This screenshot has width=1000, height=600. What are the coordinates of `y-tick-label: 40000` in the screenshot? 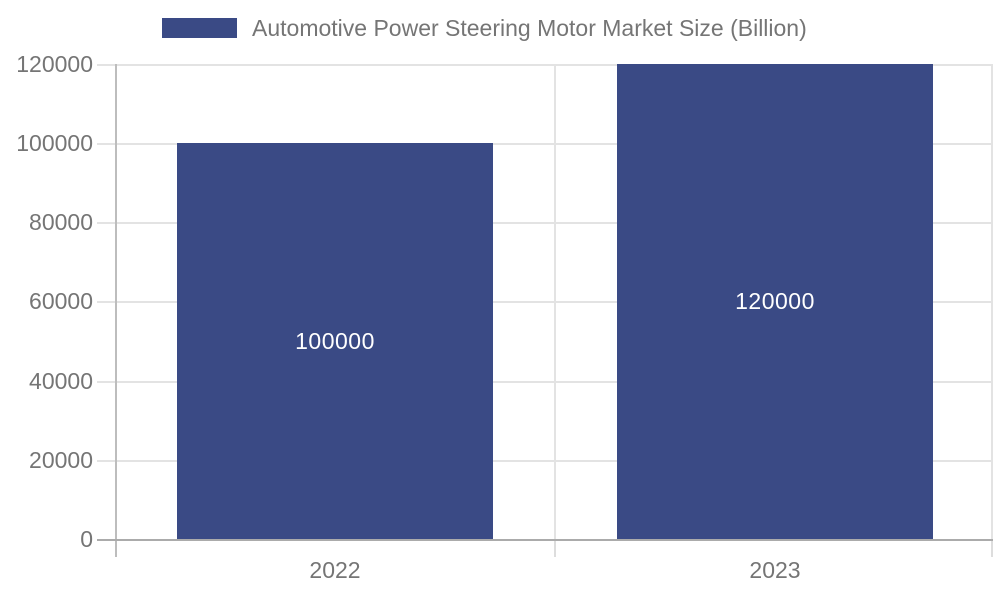 It's located at (61, 381).